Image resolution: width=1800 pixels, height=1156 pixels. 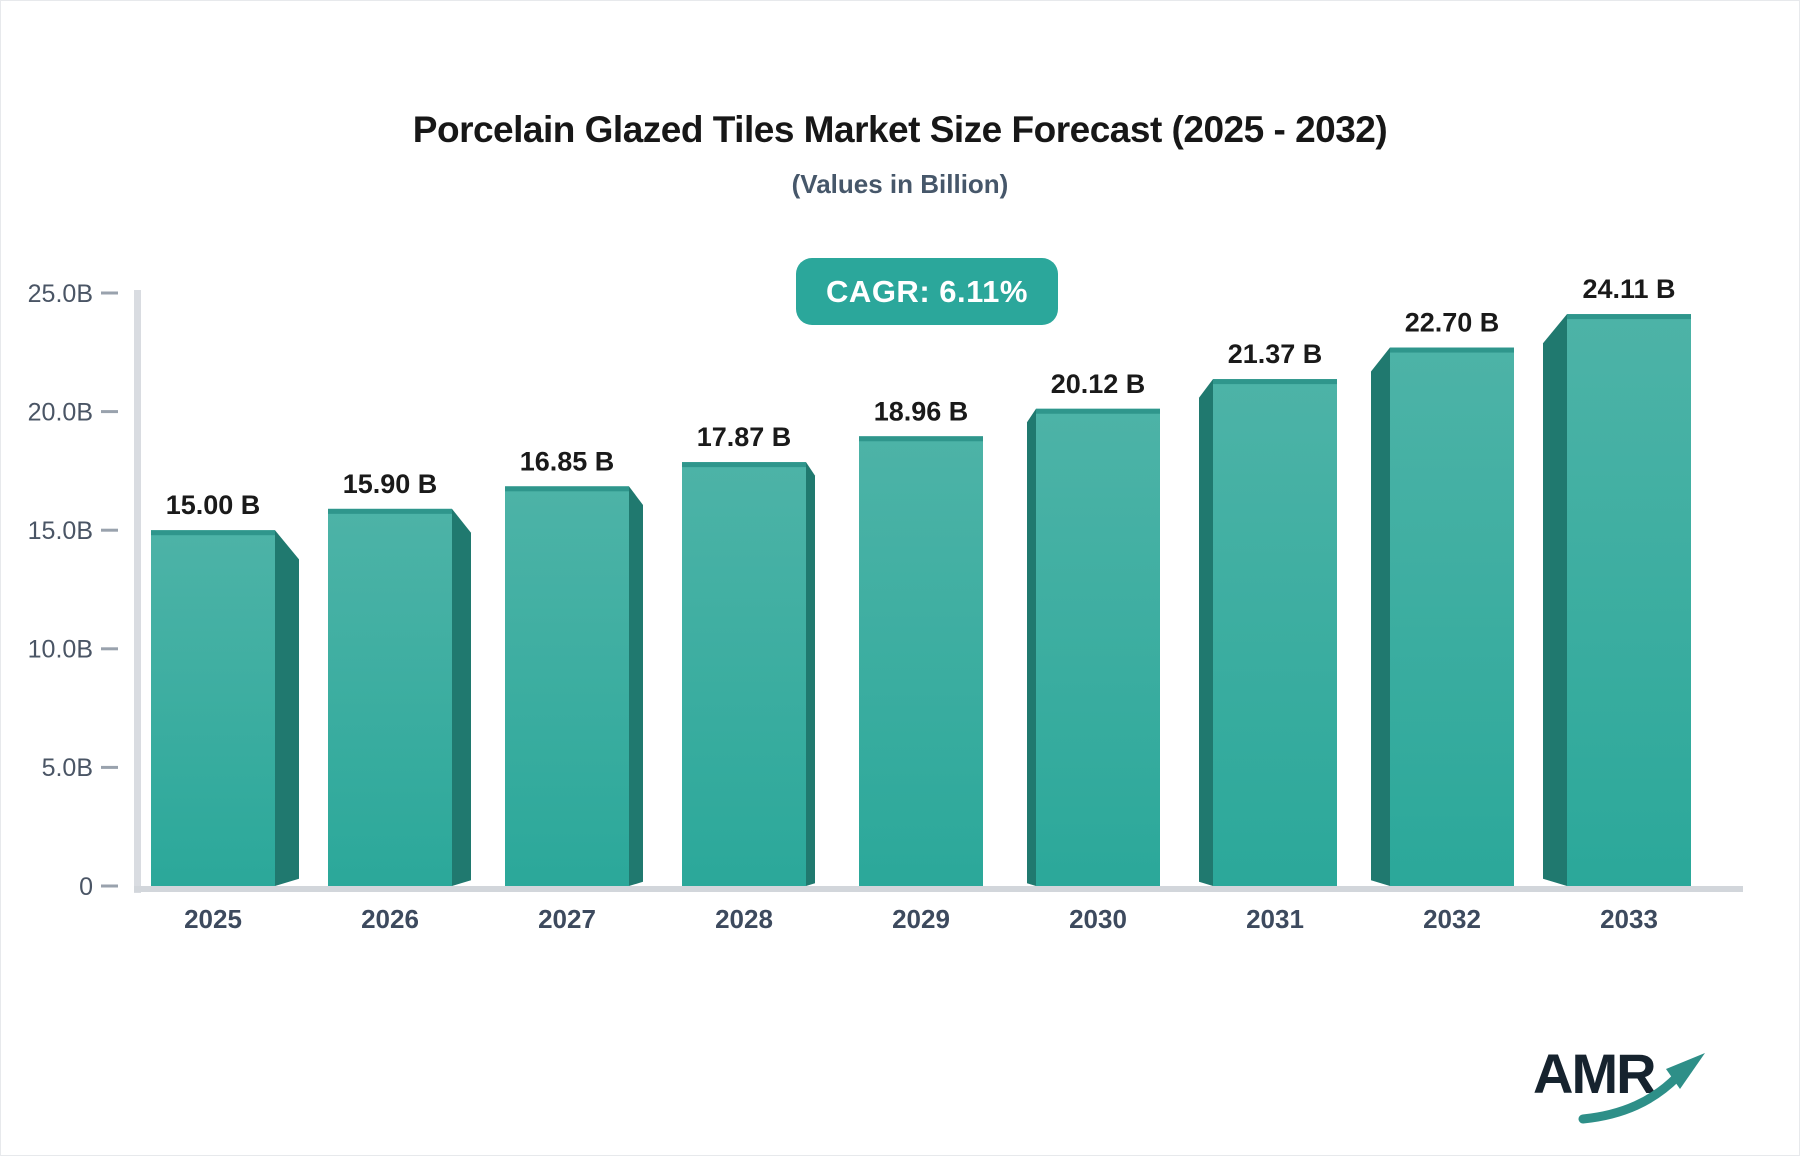 What do you see at coordinates (60, 650) in the screenshot?
I see `y-tick-label: 10.0B` at bounding box center [60, 650].